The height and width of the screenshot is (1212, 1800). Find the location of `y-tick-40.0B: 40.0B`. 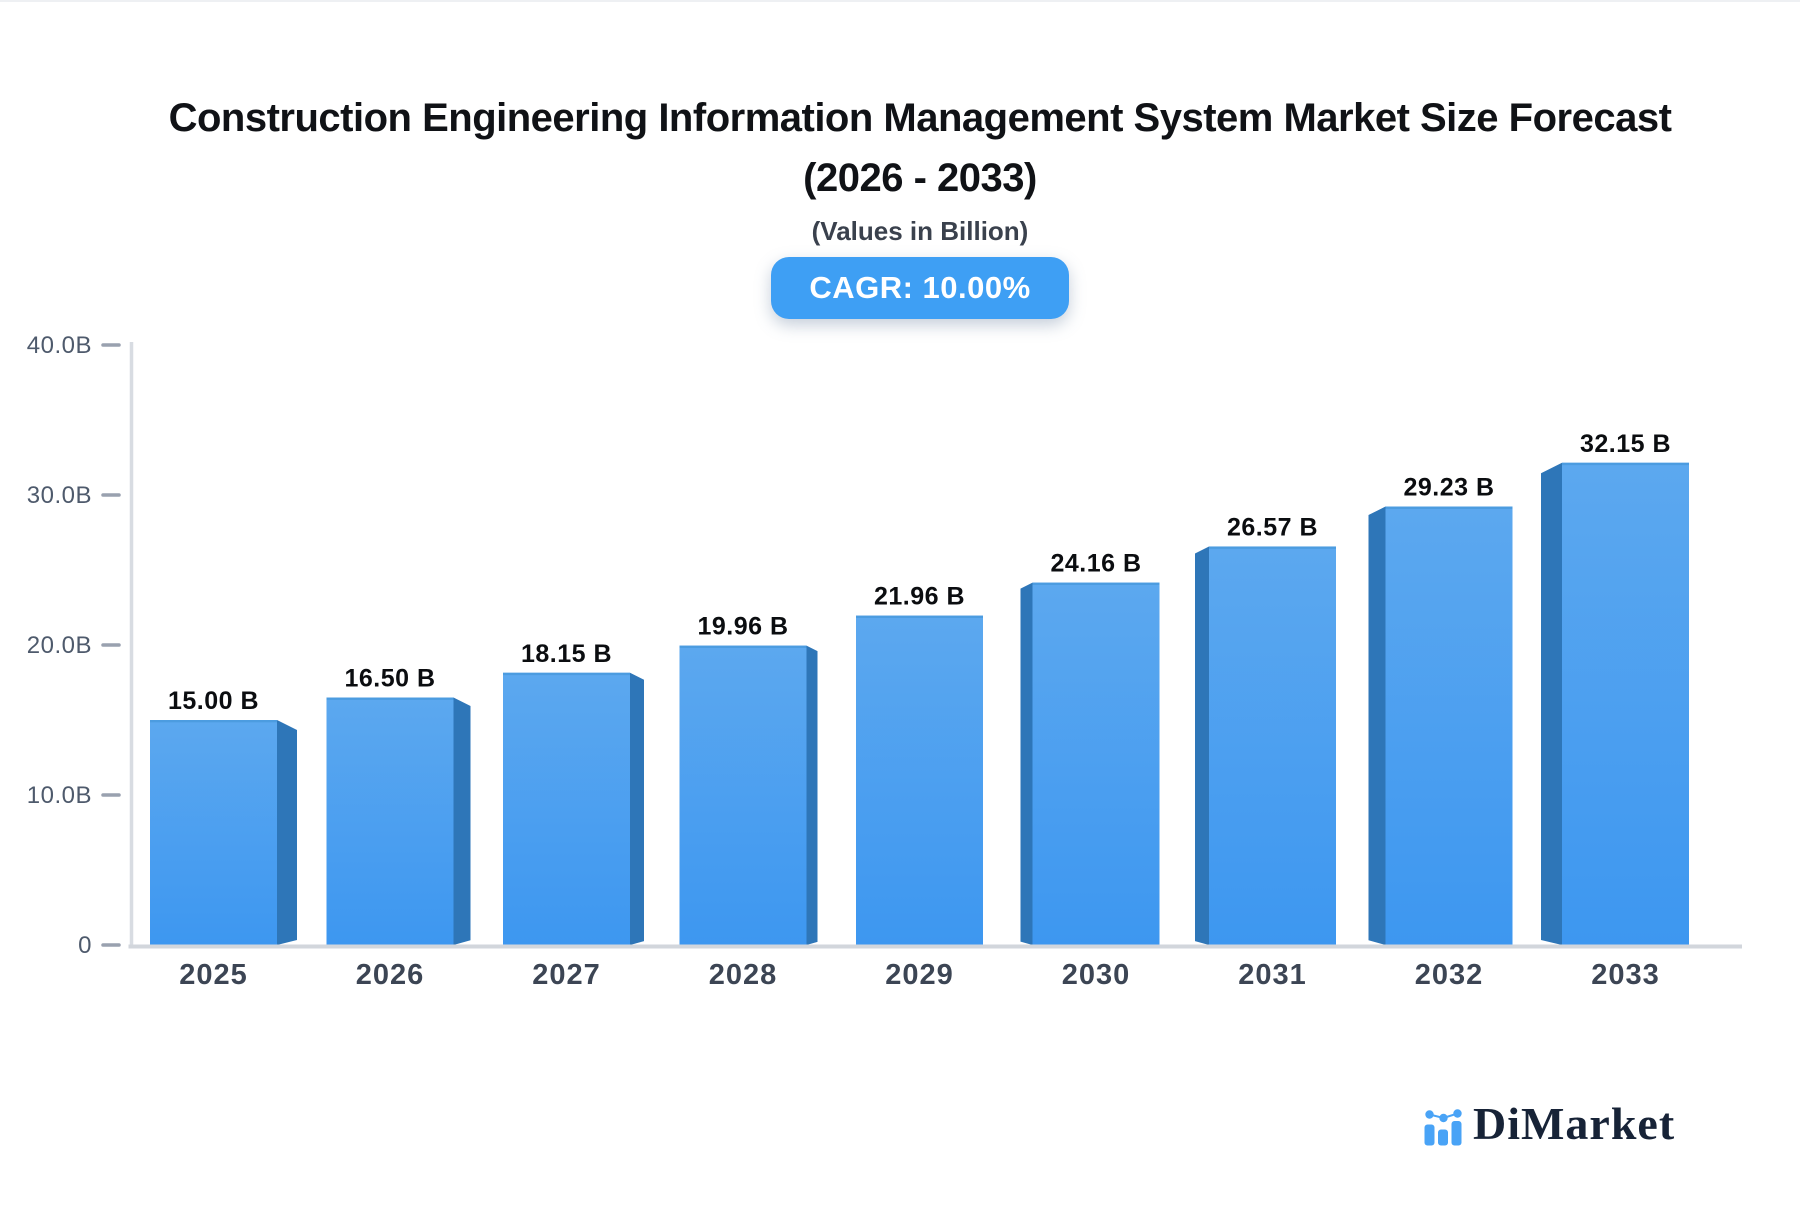

y-tick-40.0B: 40.0B is located at coordinates (74, 345).